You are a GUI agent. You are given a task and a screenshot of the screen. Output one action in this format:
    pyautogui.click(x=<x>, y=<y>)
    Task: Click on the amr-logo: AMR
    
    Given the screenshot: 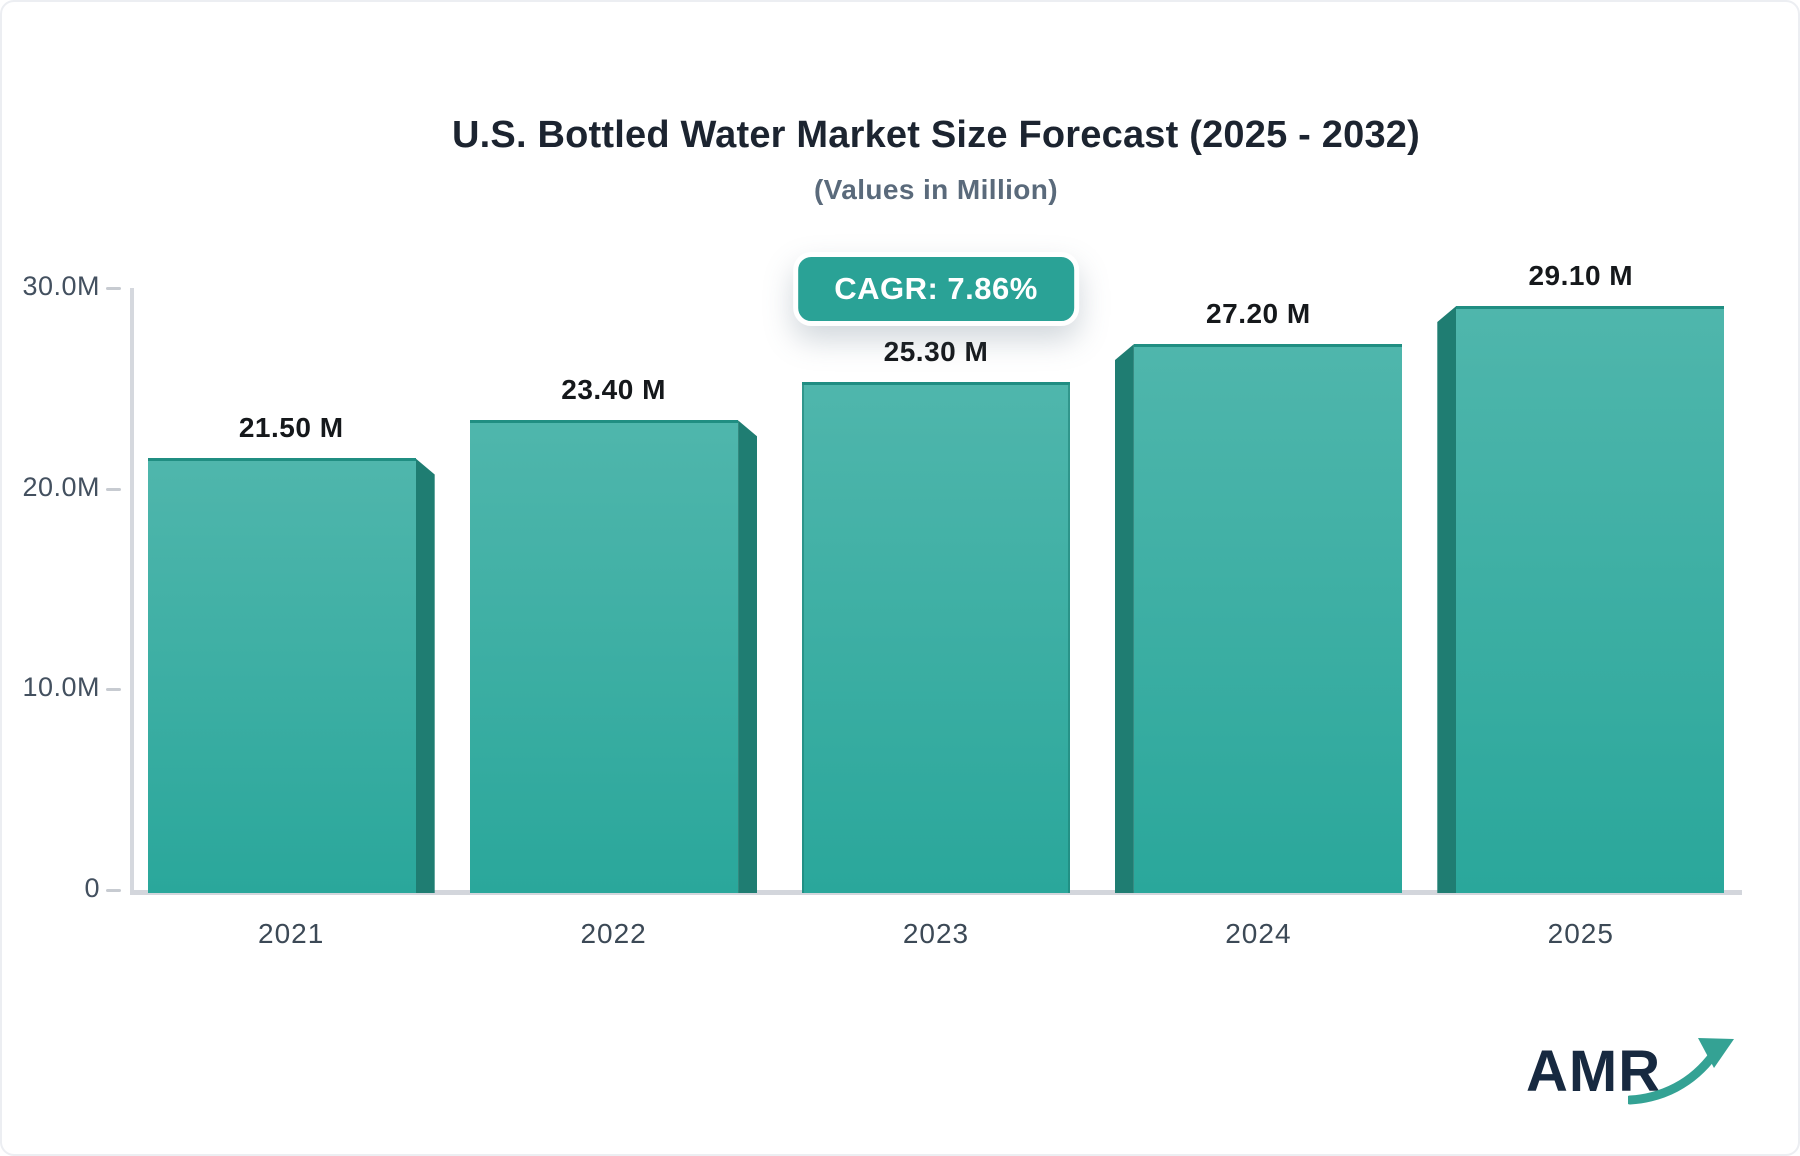 What is the action you would take?
    pyautogui.click(x=1630, y=1072)
    